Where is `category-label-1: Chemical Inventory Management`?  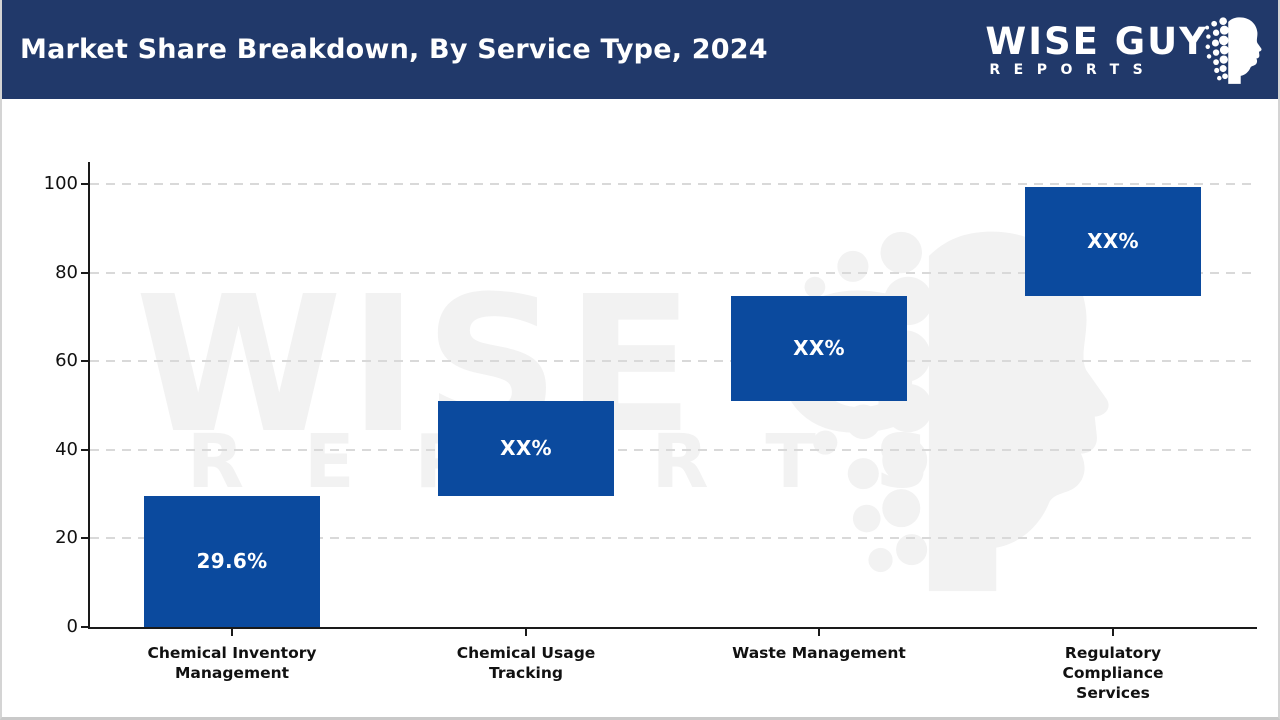
category-label-1: Chemical Inventory Management is located at coordinates (232, 663).